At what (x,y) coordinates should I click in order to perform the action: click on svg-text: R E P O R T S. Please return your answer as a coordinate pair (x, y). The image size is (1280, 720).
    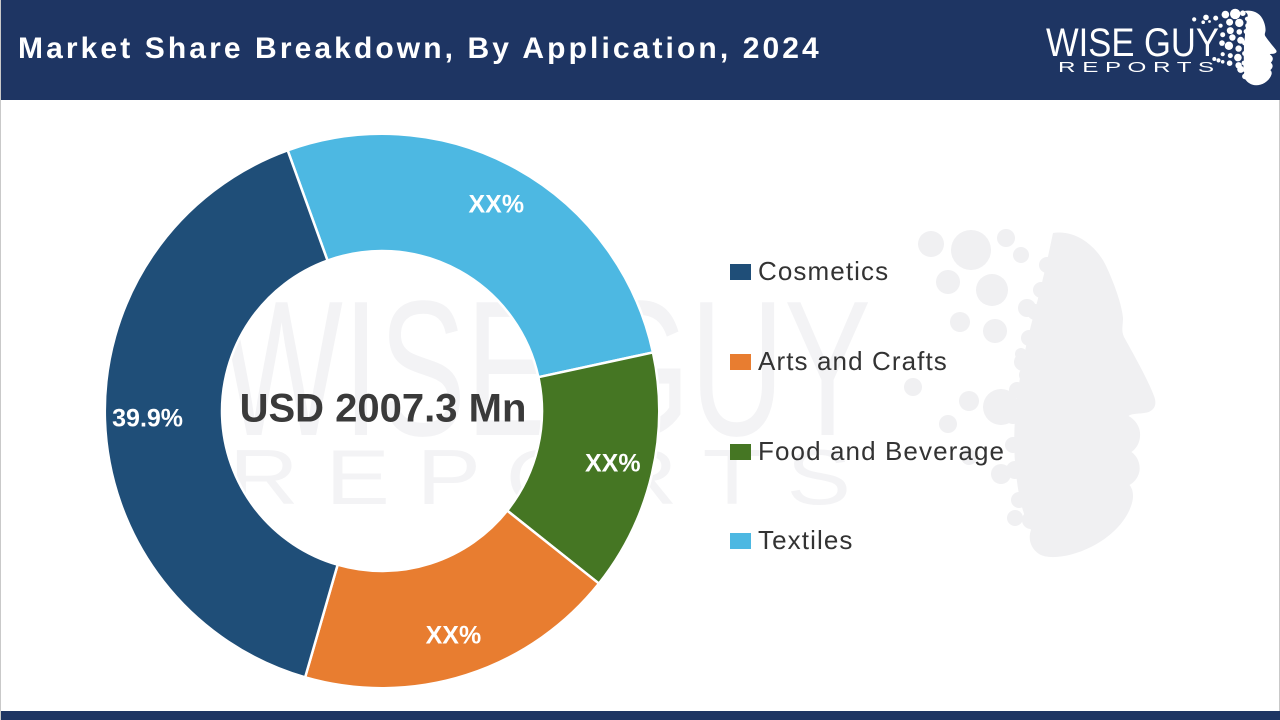
    Looking at the image, I should click on (1136, 67).